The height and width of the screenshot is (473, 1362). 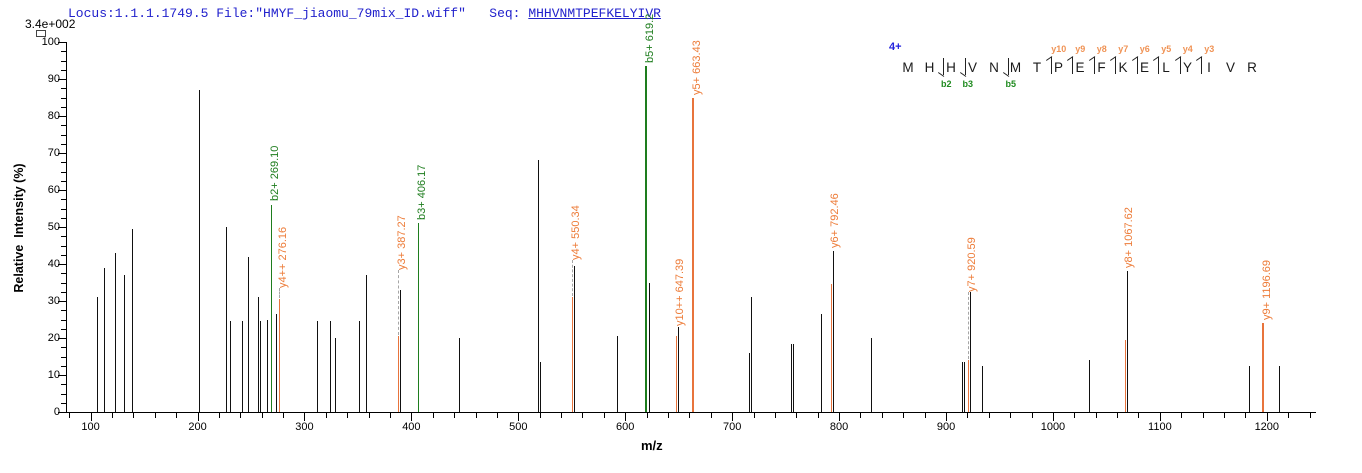 I want to click on y-axis-line, so click(x=66, y=227).